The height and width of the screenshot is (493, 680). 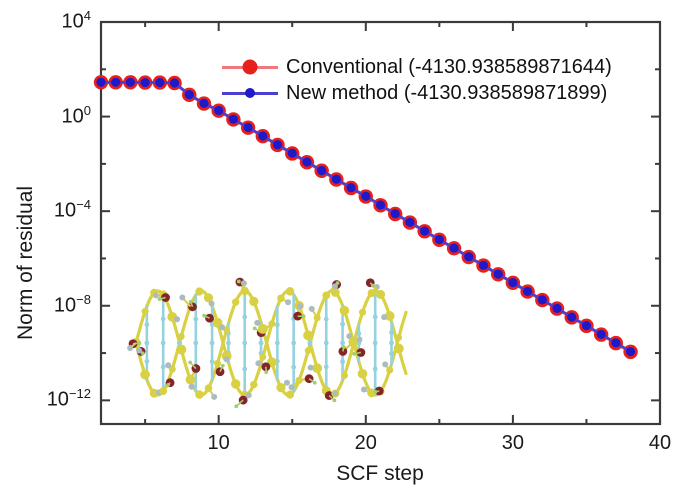 What do you see at coordinates (513, 443) in the screenshot?
I see `x-tick-label: 30` at bounding box center [513, 443].